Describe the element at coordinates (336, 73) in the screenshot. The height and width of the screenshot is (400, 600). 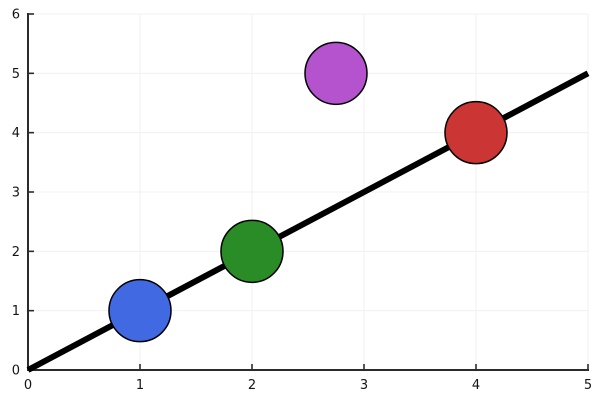
I see `scatter-point-purple` at that location.